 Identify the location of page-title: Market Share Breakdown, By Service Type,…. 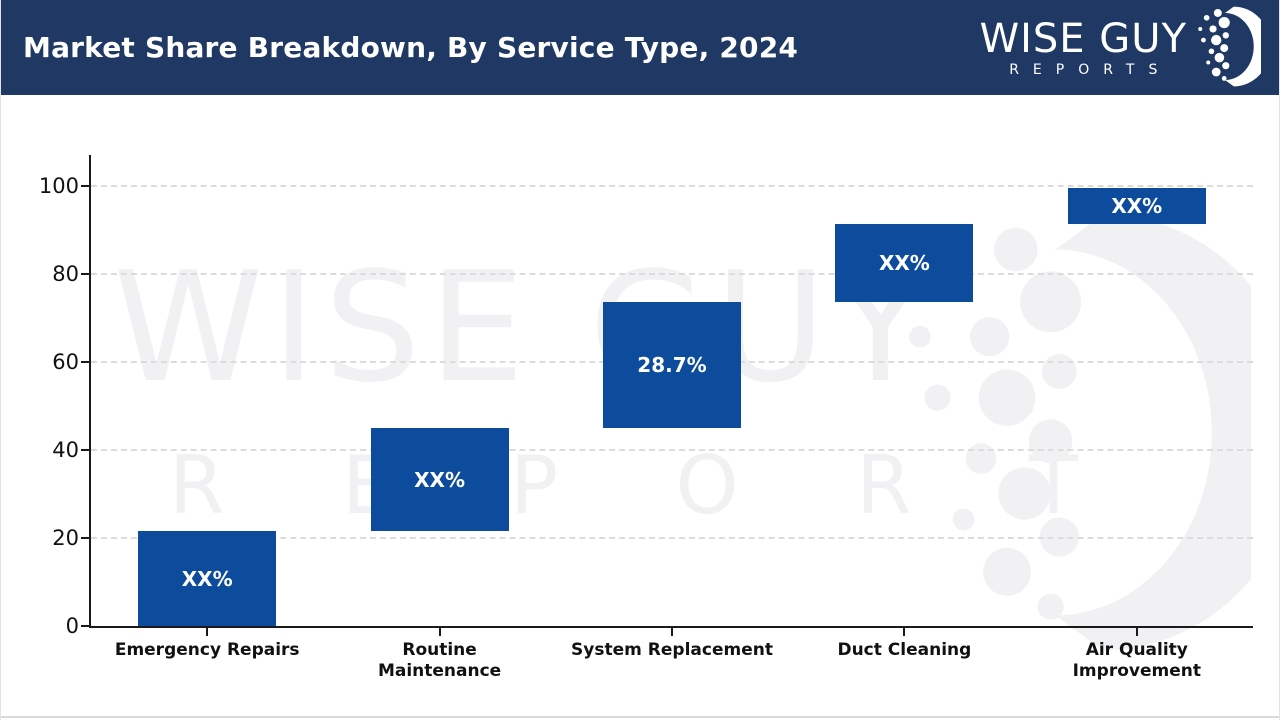
(411, 47).